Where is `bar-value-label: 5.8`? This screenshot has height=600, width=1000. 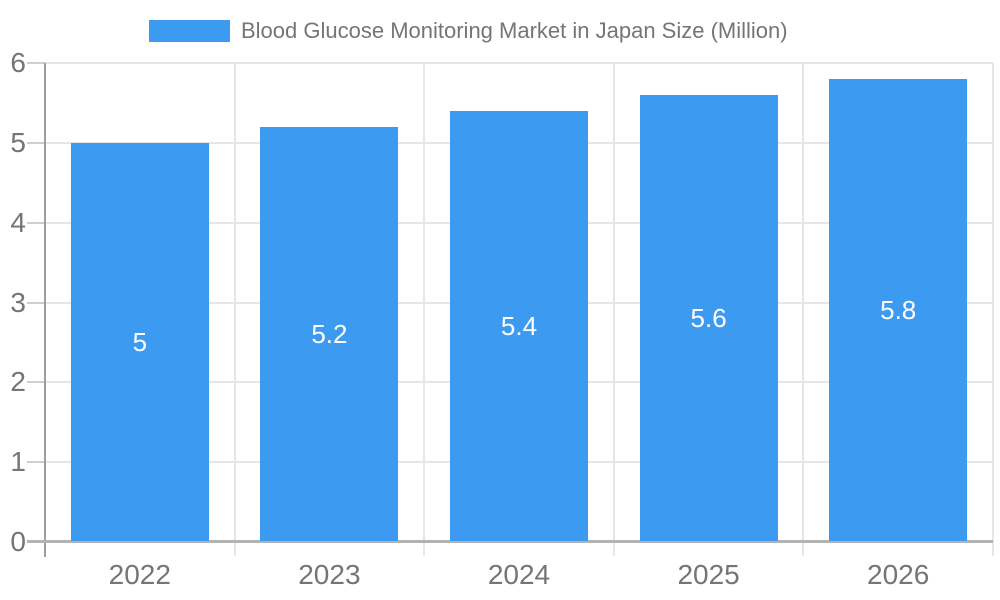
bar-value-label: 5.8 is located at coordinates (898, 310).